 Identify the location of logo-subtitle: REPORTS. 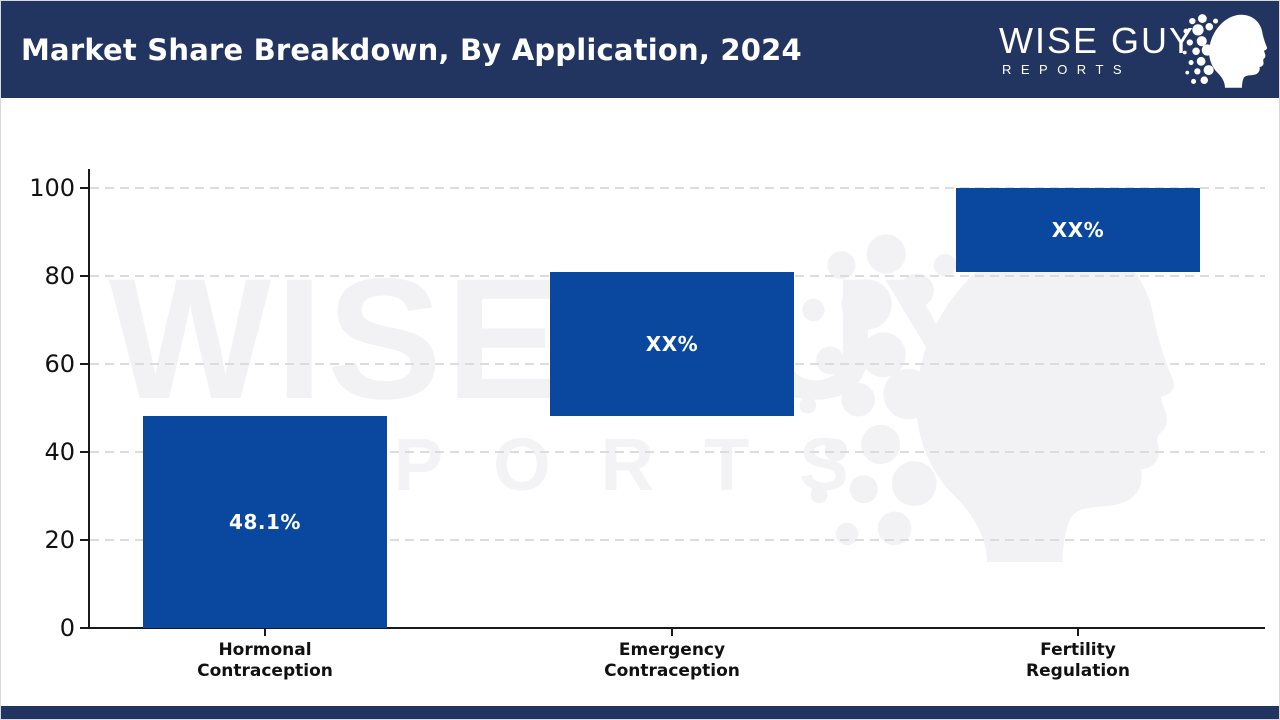
(1066, 69).